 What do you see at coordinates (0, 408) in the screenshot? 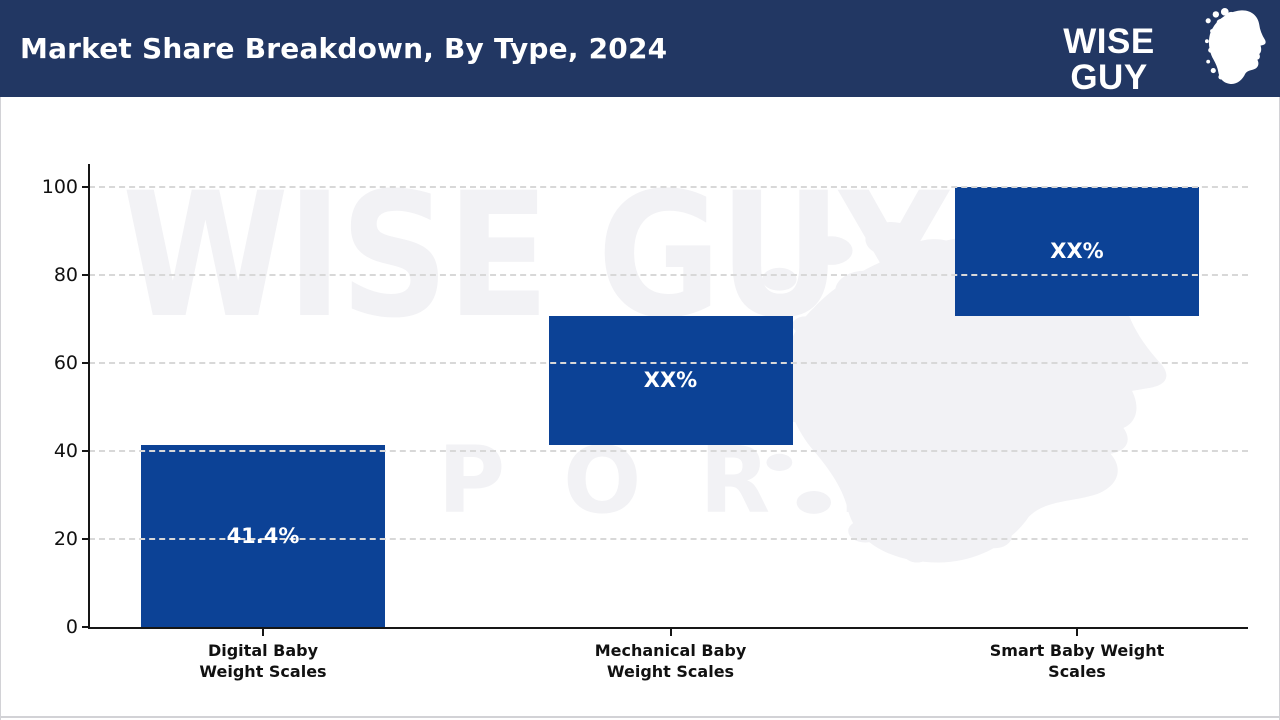
I see `left-border-line` at bounding box center [0, 408].